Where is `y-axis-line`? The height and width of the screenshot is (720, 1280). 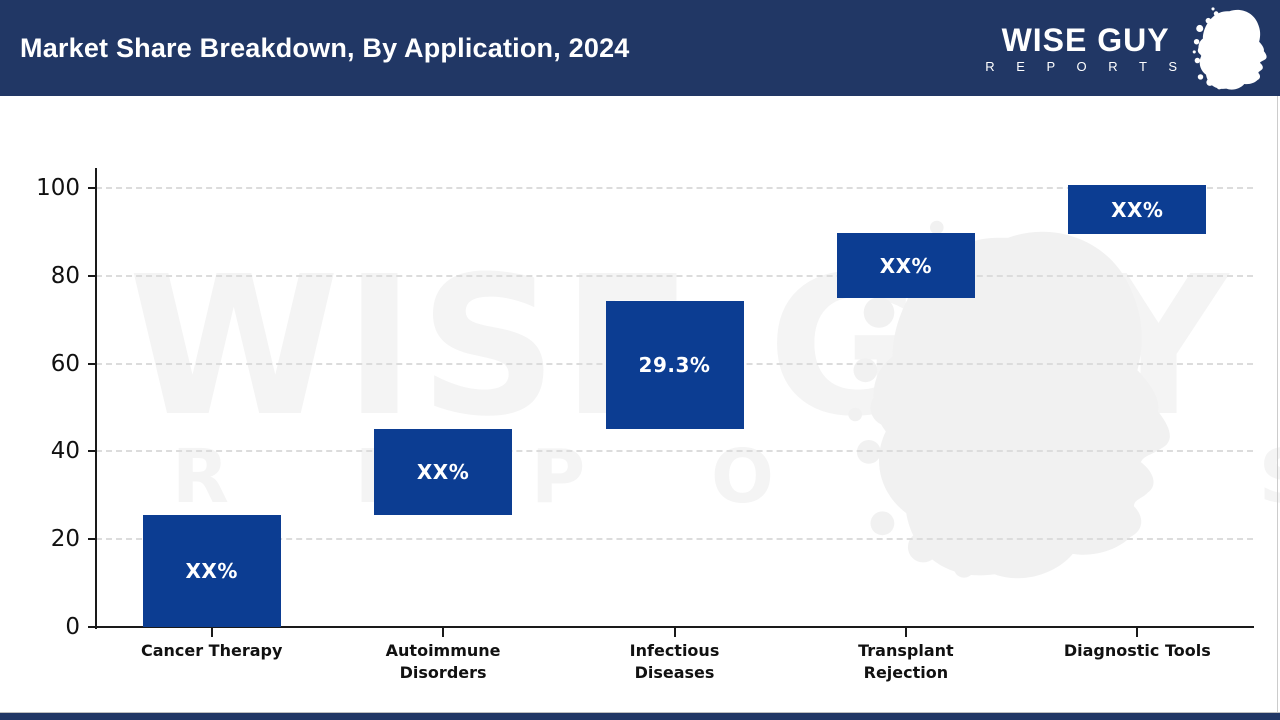
y-axis-line is located at coordinates (96, 398).